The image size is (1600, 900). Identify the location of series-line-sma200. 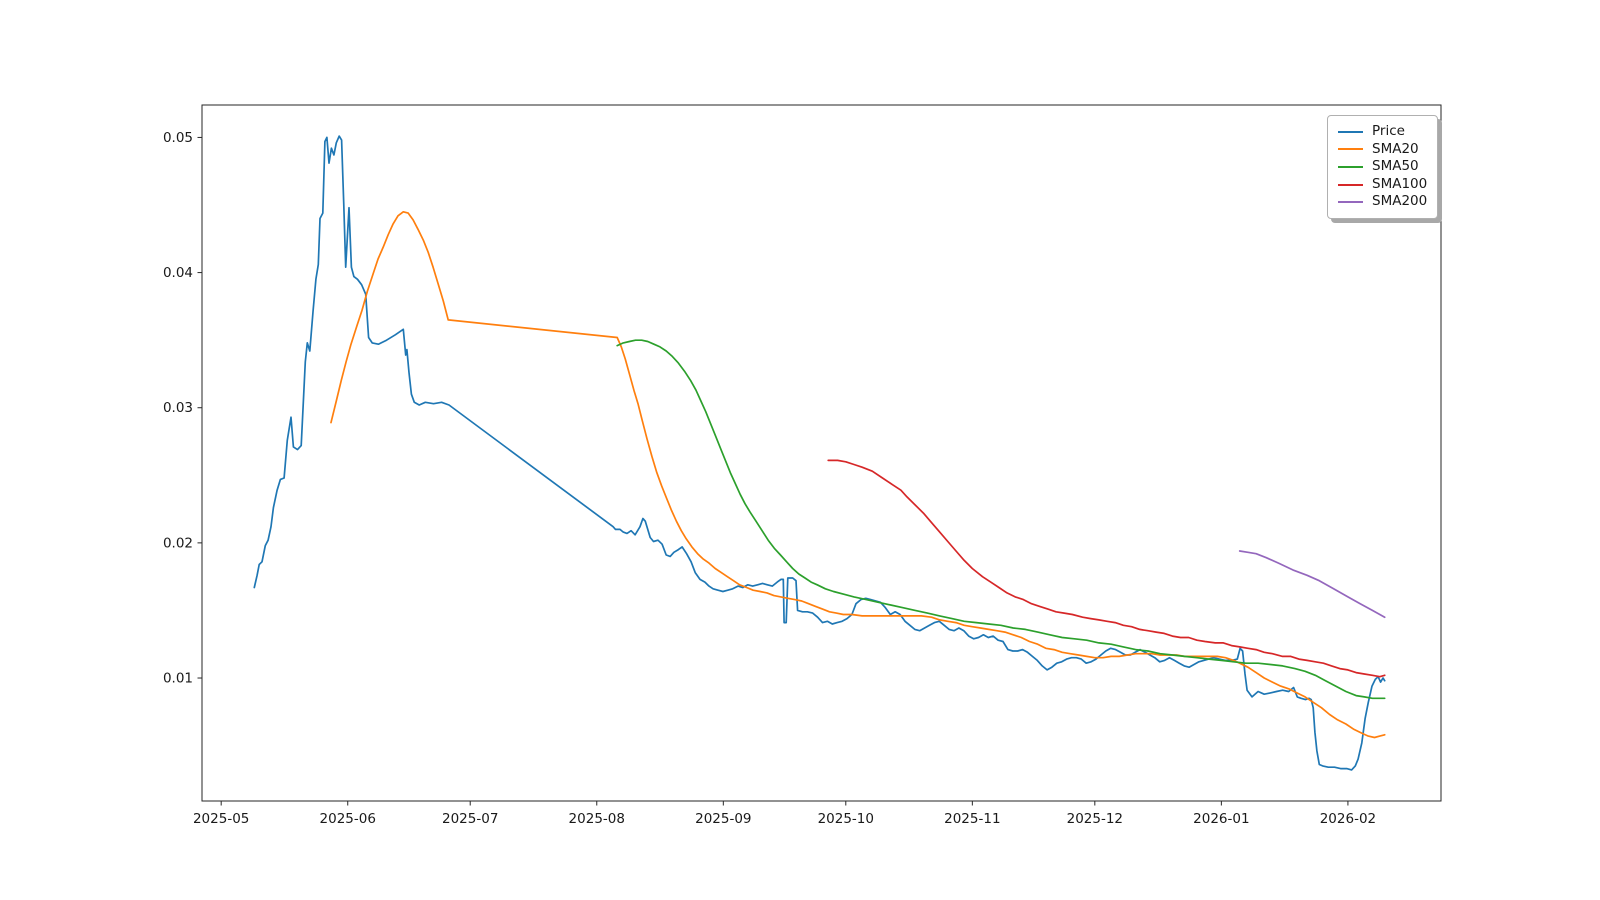
(1312, 584).